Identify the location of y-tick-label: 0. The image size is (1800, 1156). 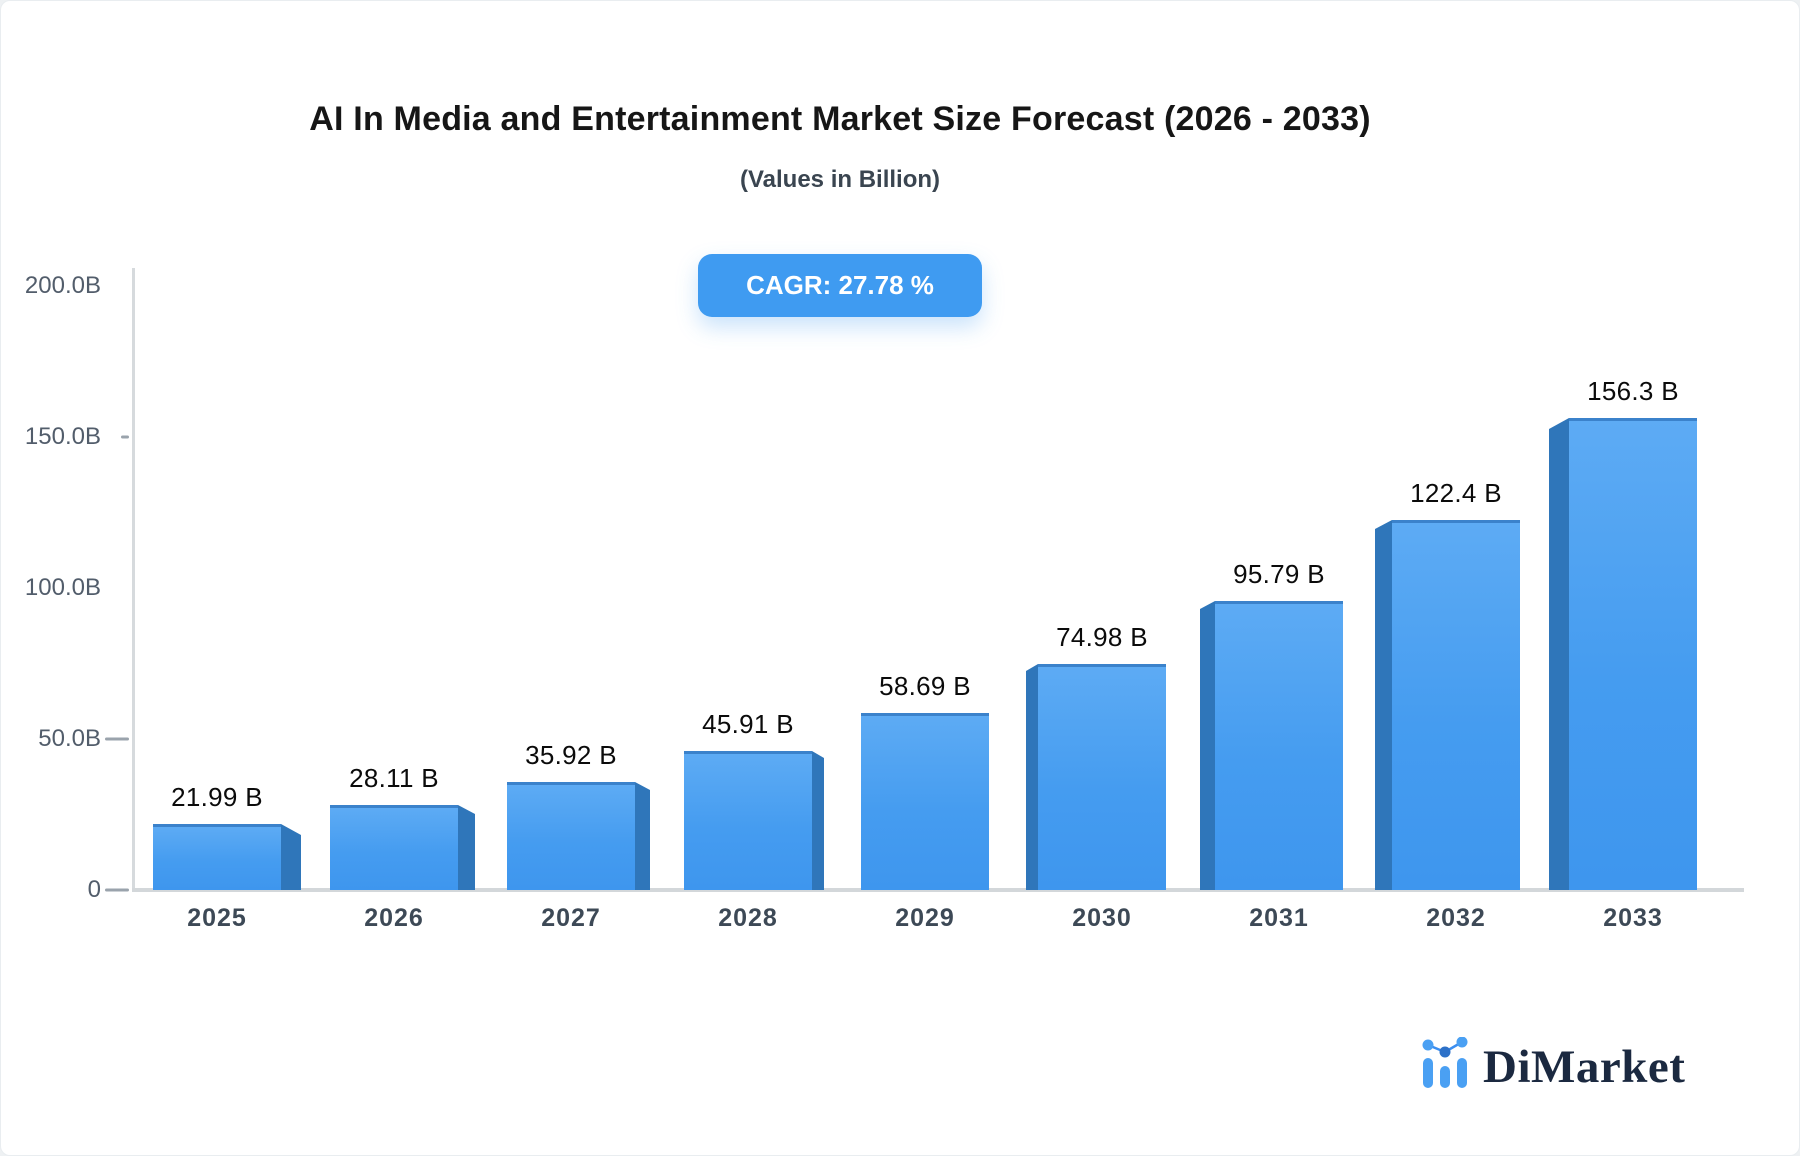
(94, 889).